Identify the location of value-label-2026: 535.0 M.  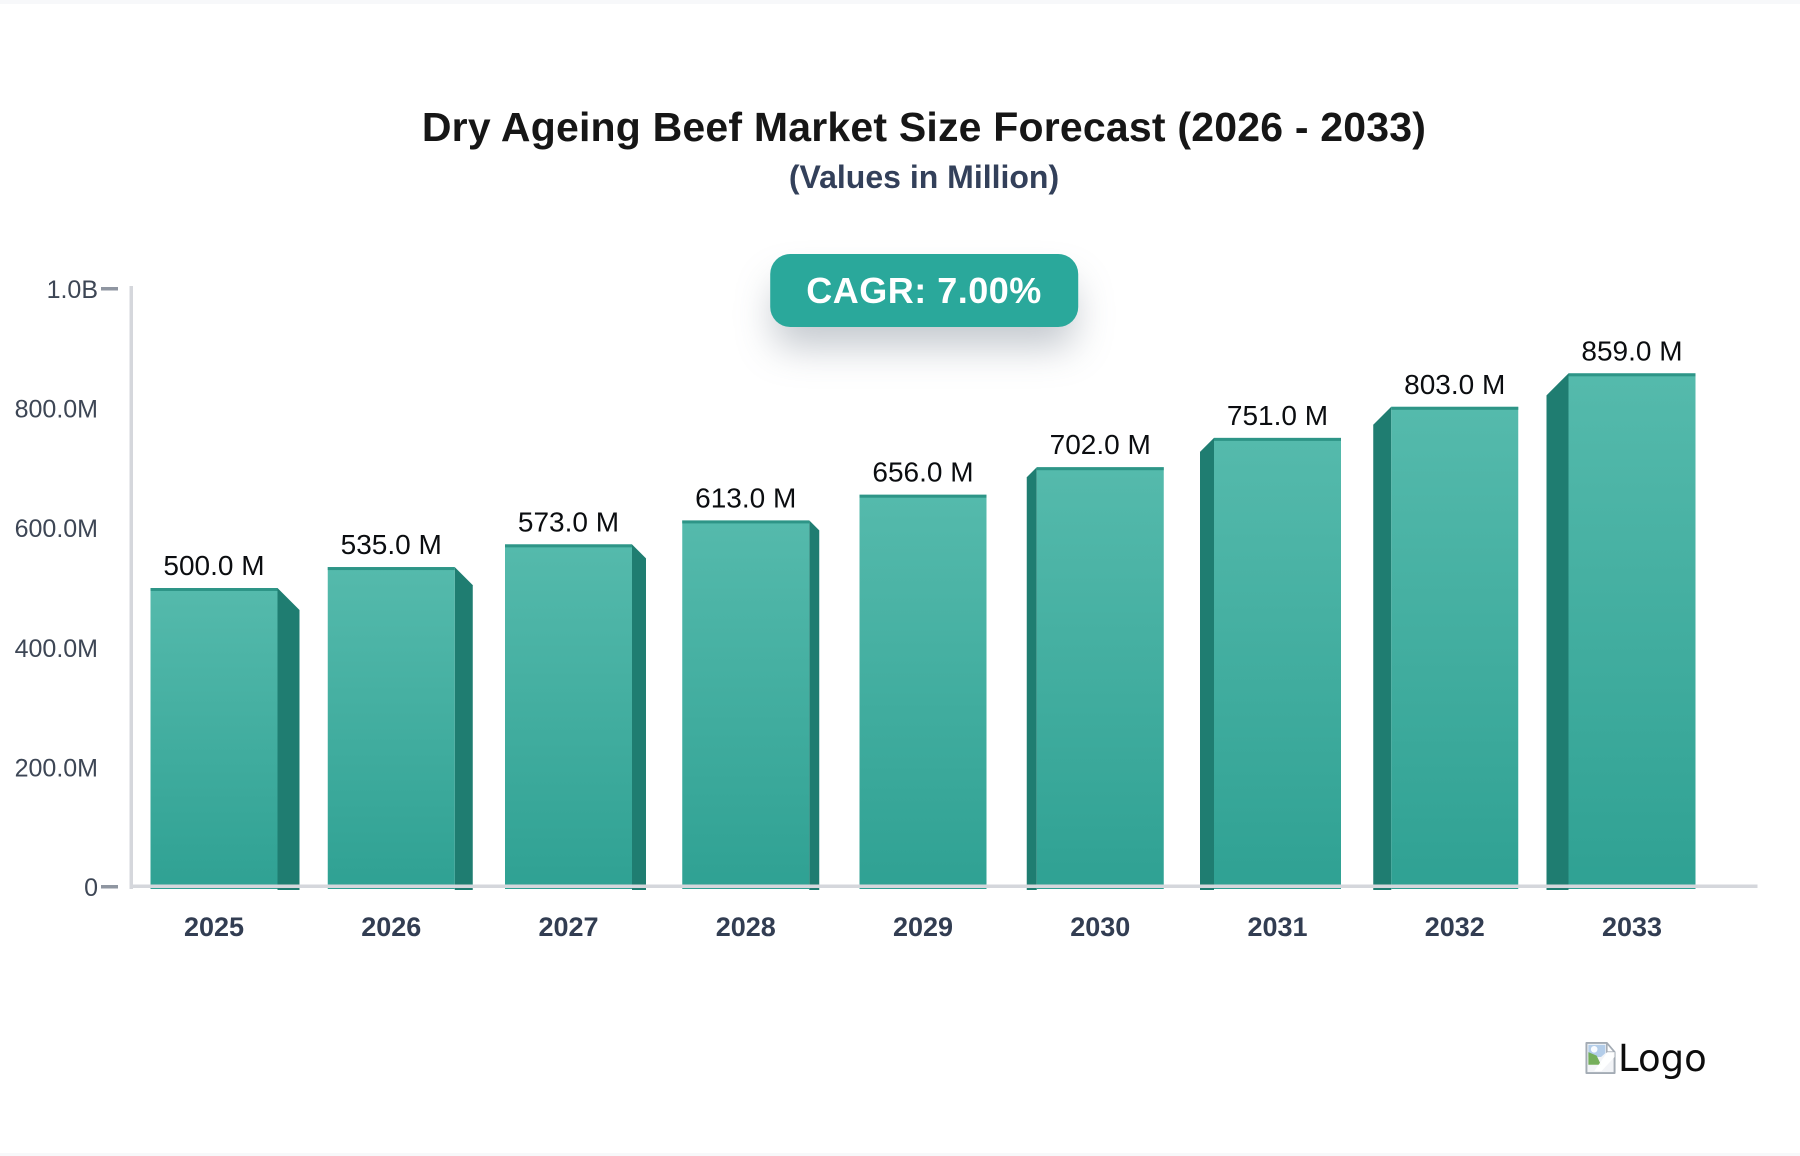
(391, 544).